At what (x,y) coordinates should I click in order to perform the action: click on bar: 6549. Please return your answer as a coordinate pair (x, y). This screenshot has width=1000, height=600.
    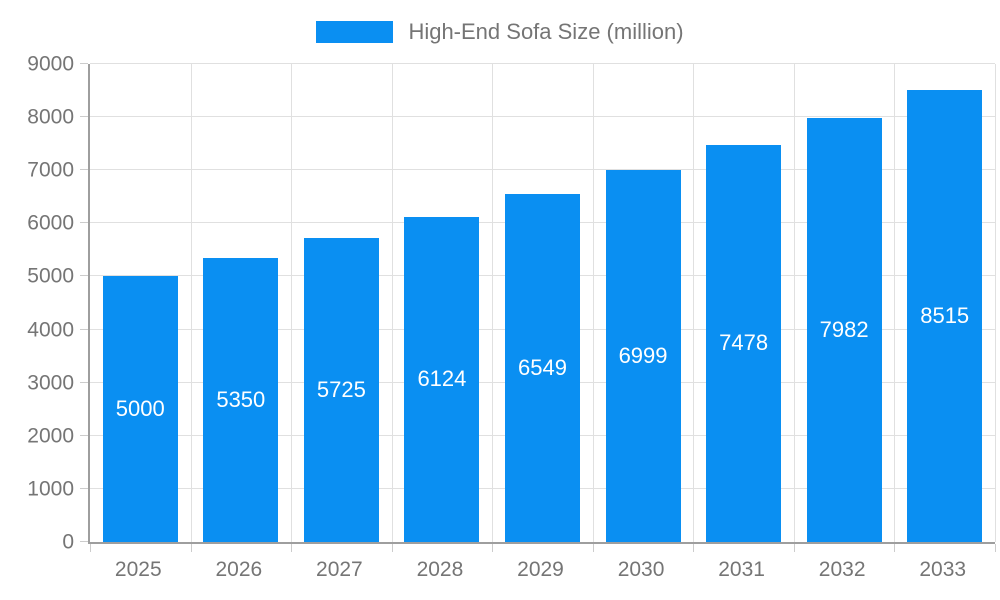
    Looking at the image, I should click on (542, 368).